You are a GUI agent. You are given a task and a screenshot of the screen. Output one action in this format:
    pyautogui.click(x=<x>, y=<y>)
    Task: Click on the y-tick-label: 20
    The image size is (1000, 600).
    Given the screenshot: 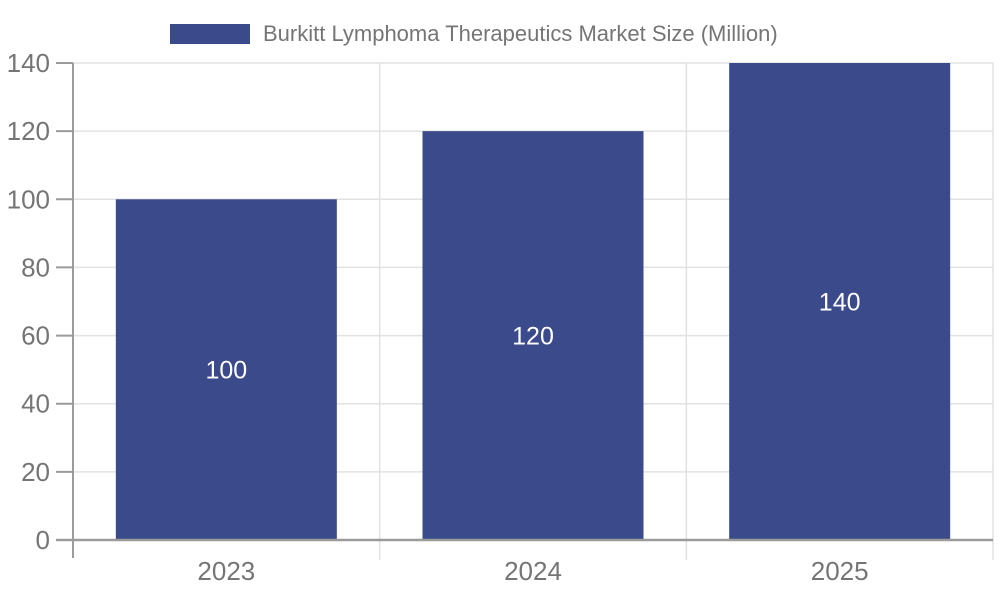 What is the action you would take?
    pyautogui.click(x=35, y=472)
    